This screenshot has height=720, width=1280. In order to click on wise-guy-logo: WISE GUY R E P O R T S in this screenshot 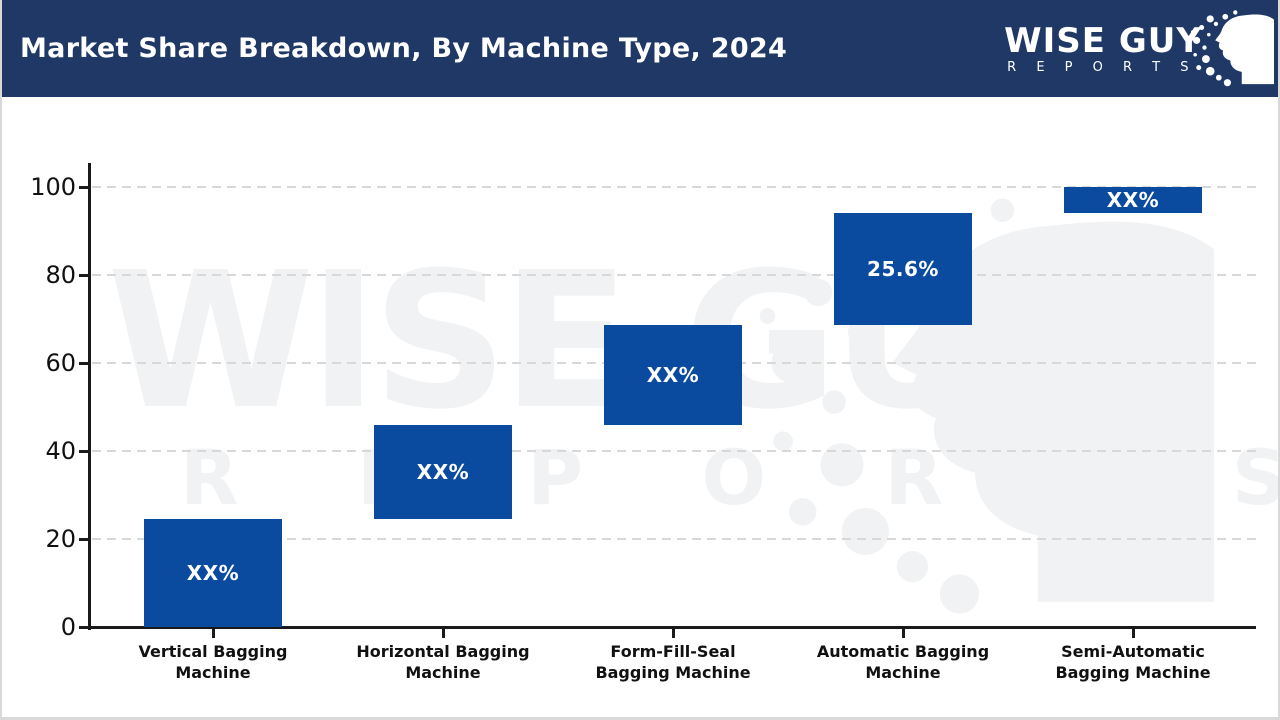, I will do `click(1139, 49)`.